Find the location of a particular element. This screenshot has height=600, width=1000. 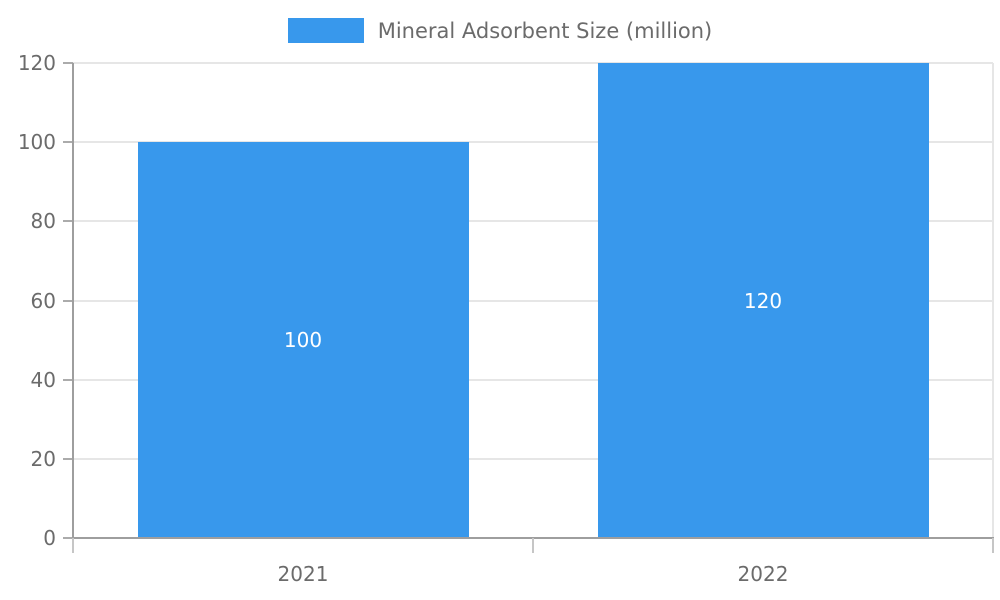

x-axis-label: 2022 is located at coordinates (763, 574).